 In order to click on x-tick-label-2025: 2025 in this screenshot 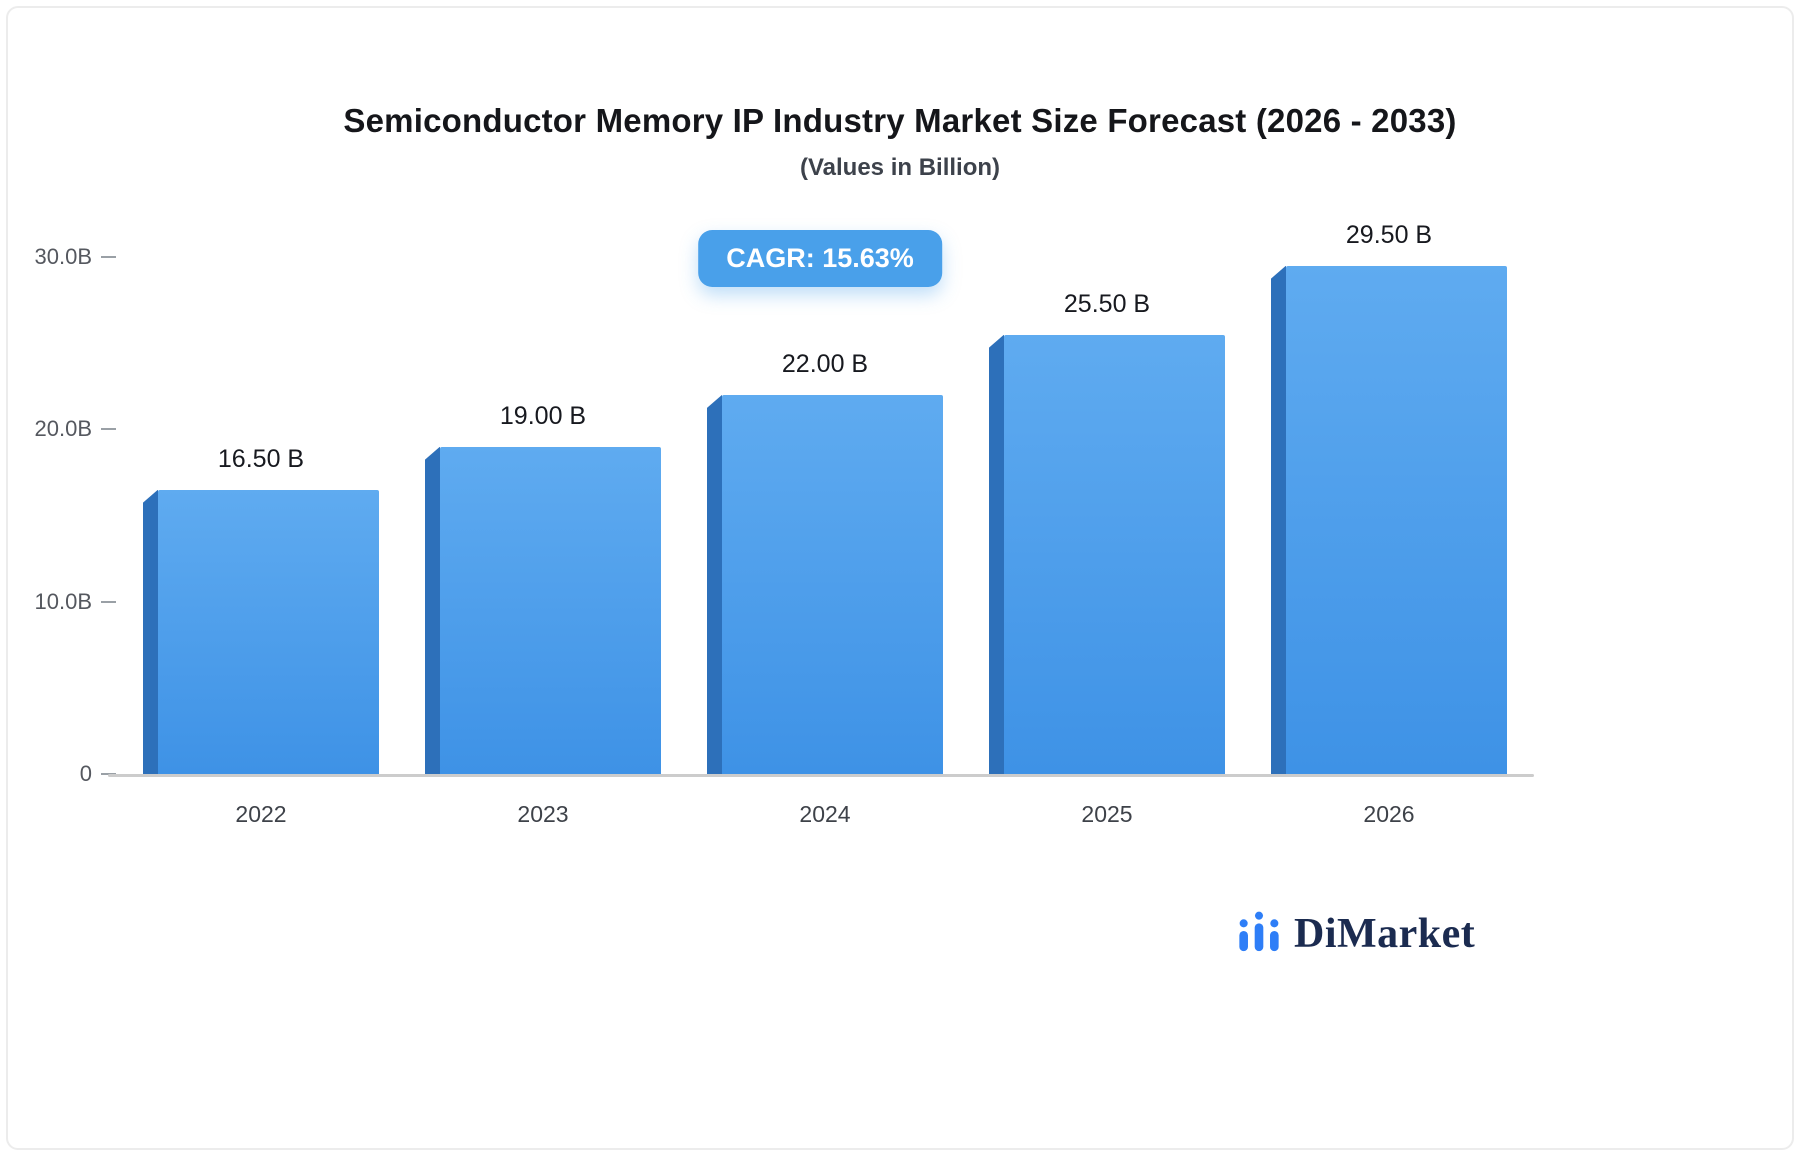, I will do `click(1107, 814)`.